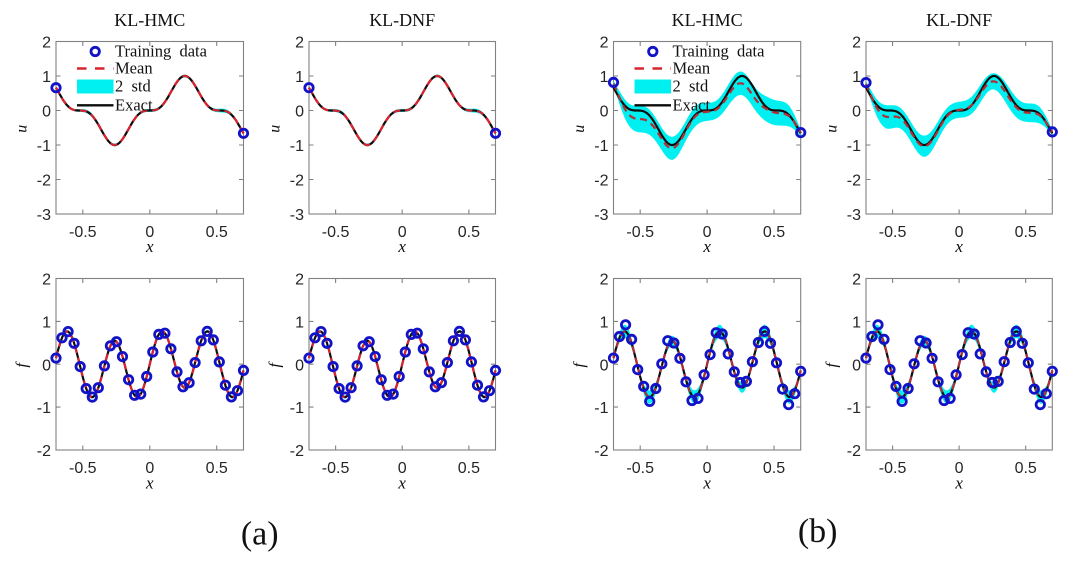  Describe the element at coordinates (260, 534) in the screenshot. I see `svg-text: (a)` at that location.